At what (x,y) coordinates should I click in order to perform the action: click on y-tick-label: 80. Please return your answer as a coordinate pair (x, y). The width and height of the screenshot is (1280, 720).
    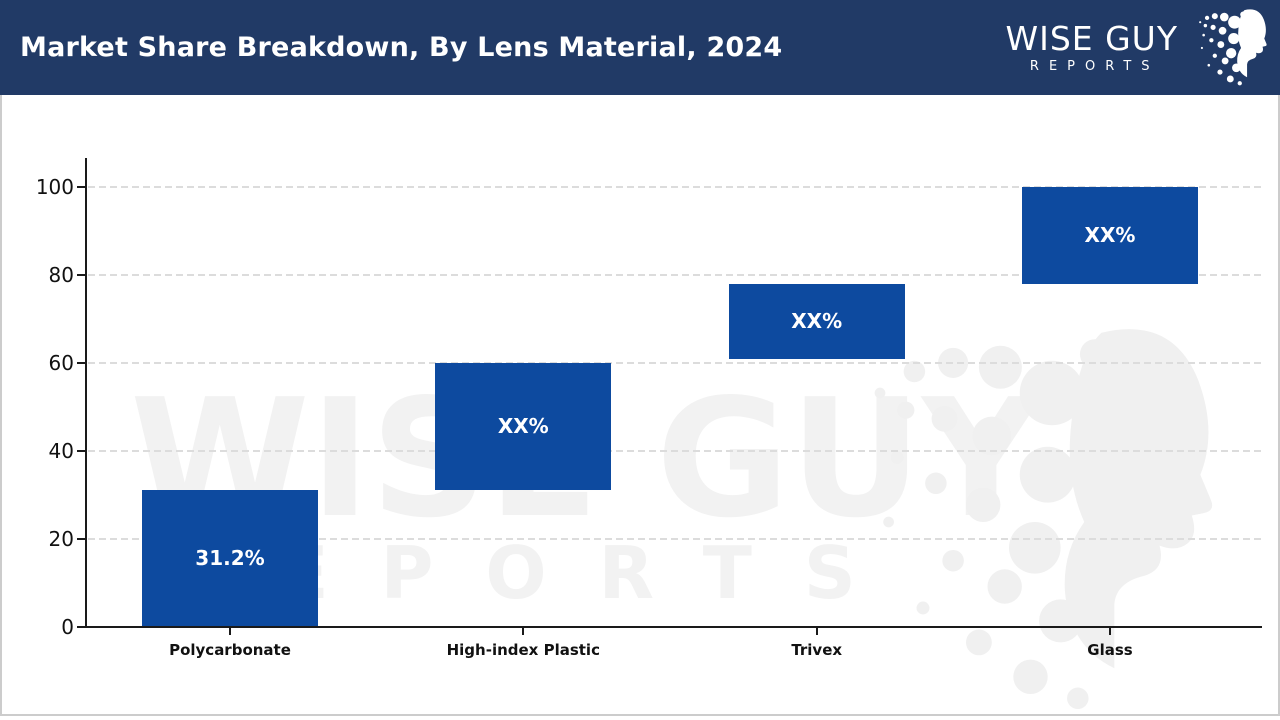
    Looking at the image, I should click on (61, 275).